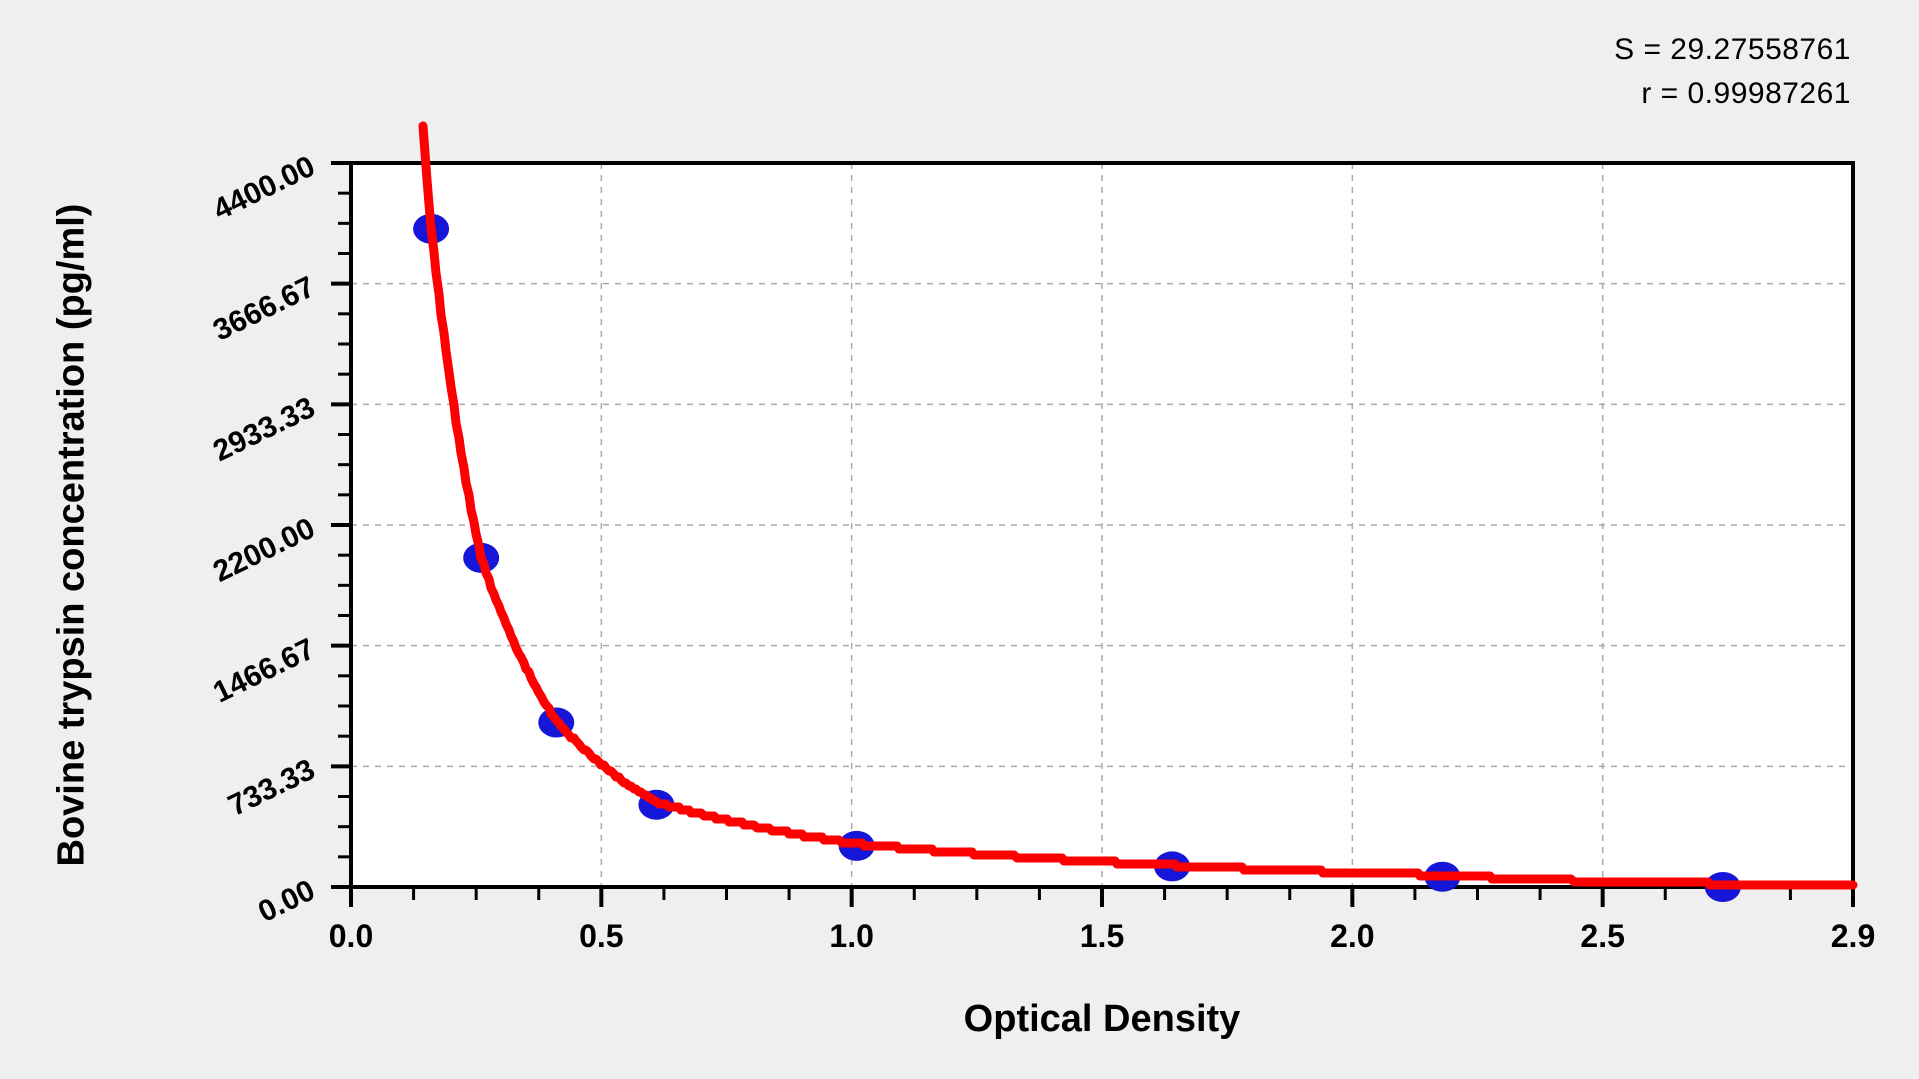 This screenshot has width=1919, height=1079. I want to click on y-tick-label: 3666.67, so click(264, 308).